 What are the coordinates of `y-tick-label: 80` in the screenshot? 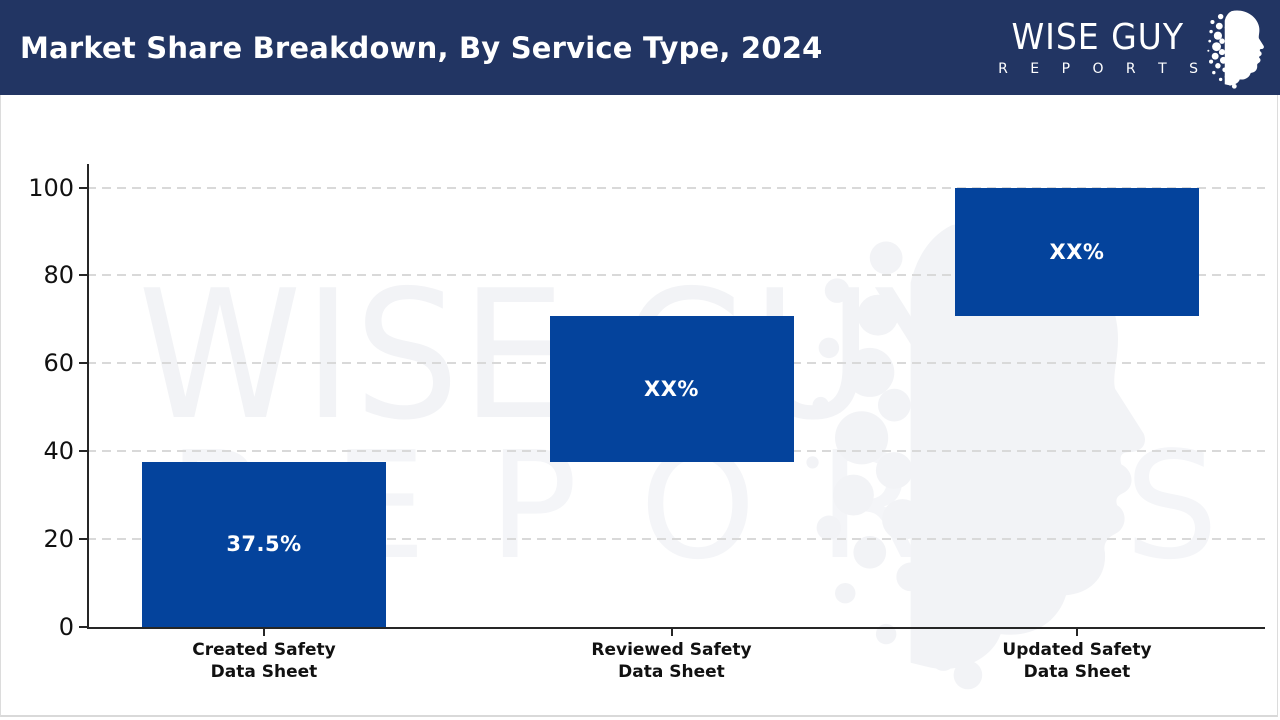 It's located at (58, 275).